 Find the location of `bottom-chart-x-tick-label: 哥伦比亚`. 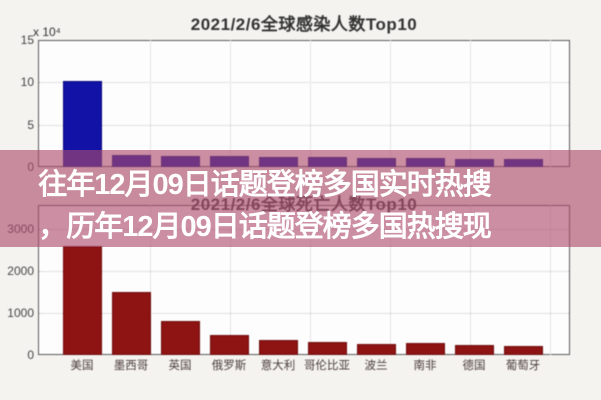

bottom-chart-x-tick-label: 哥伦比亚 is located at coordinates (327, 366).